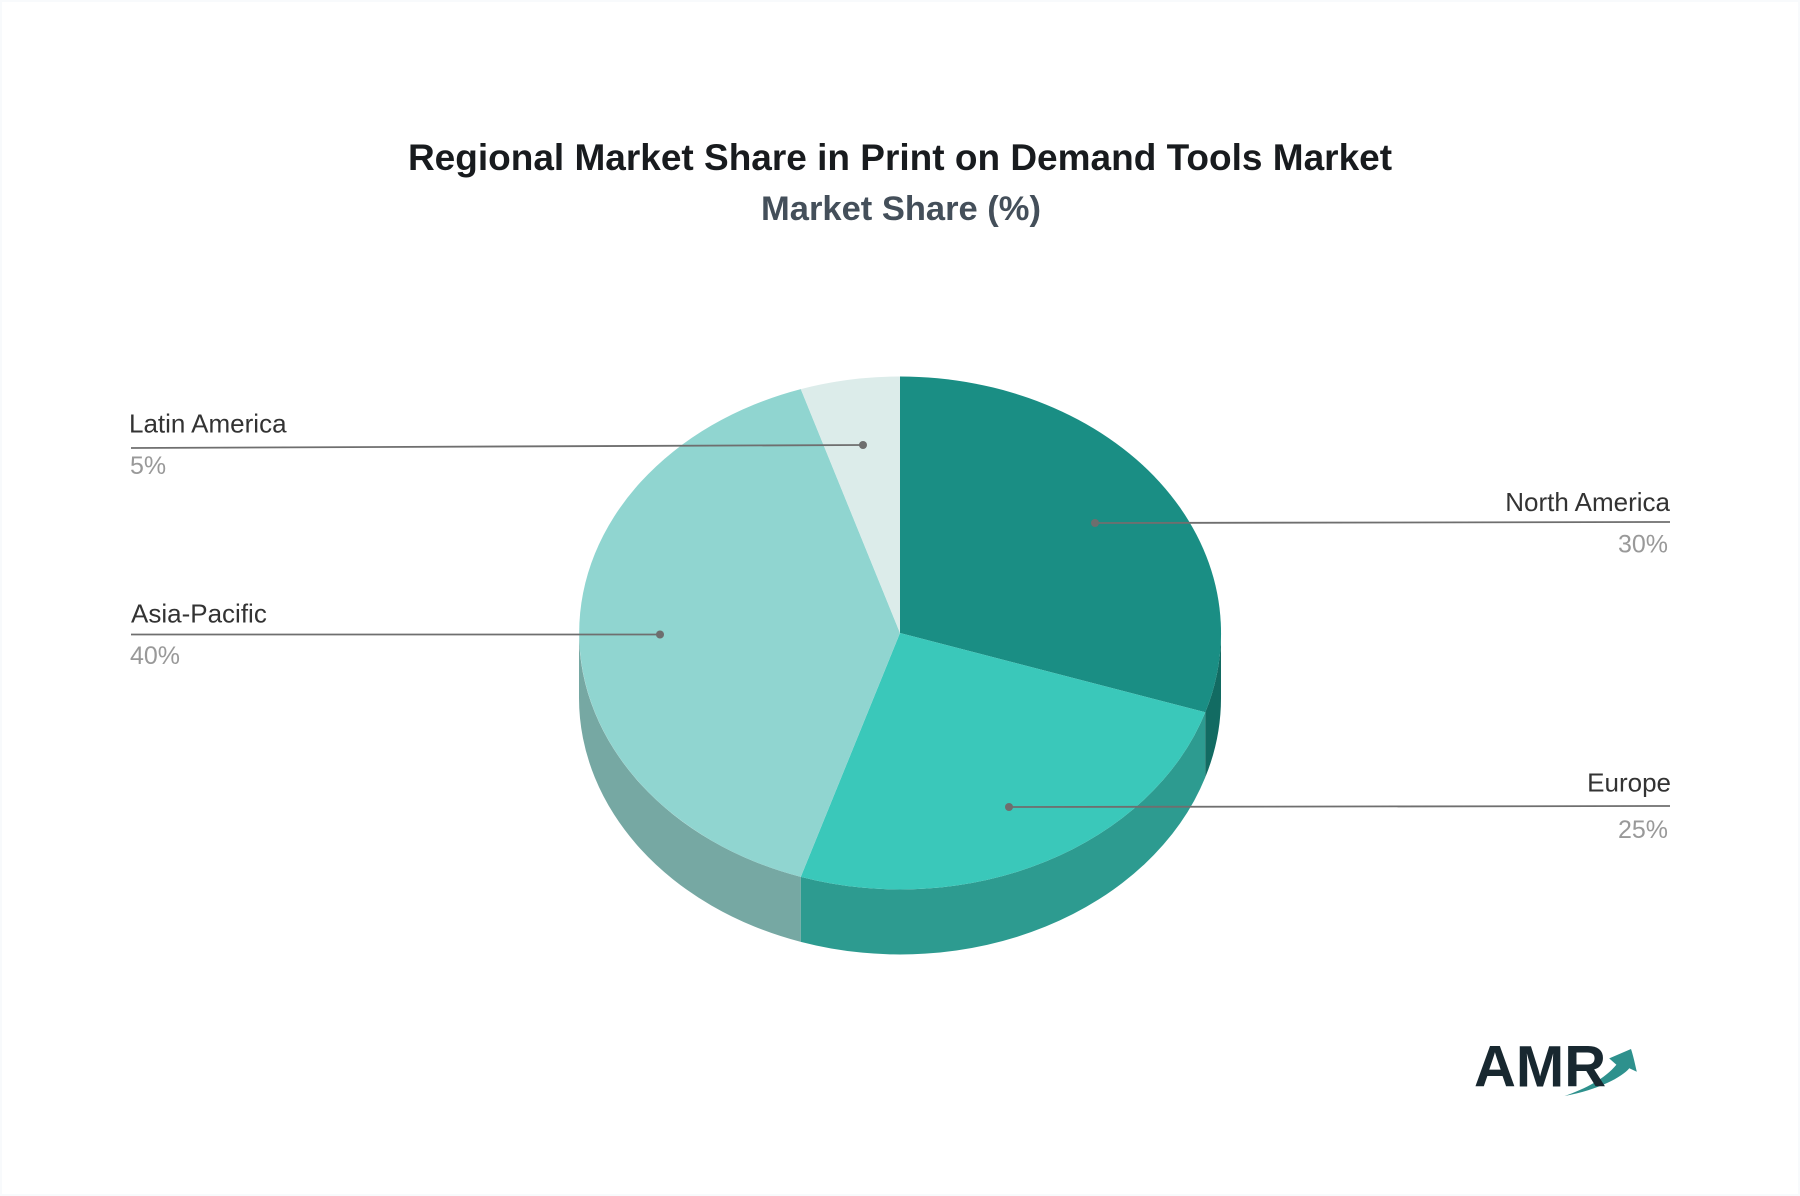  What do you see at coordinates (1629, 783) in the screenshot?
I see `svg-text: Europe` at bounding box center [1629, 783].